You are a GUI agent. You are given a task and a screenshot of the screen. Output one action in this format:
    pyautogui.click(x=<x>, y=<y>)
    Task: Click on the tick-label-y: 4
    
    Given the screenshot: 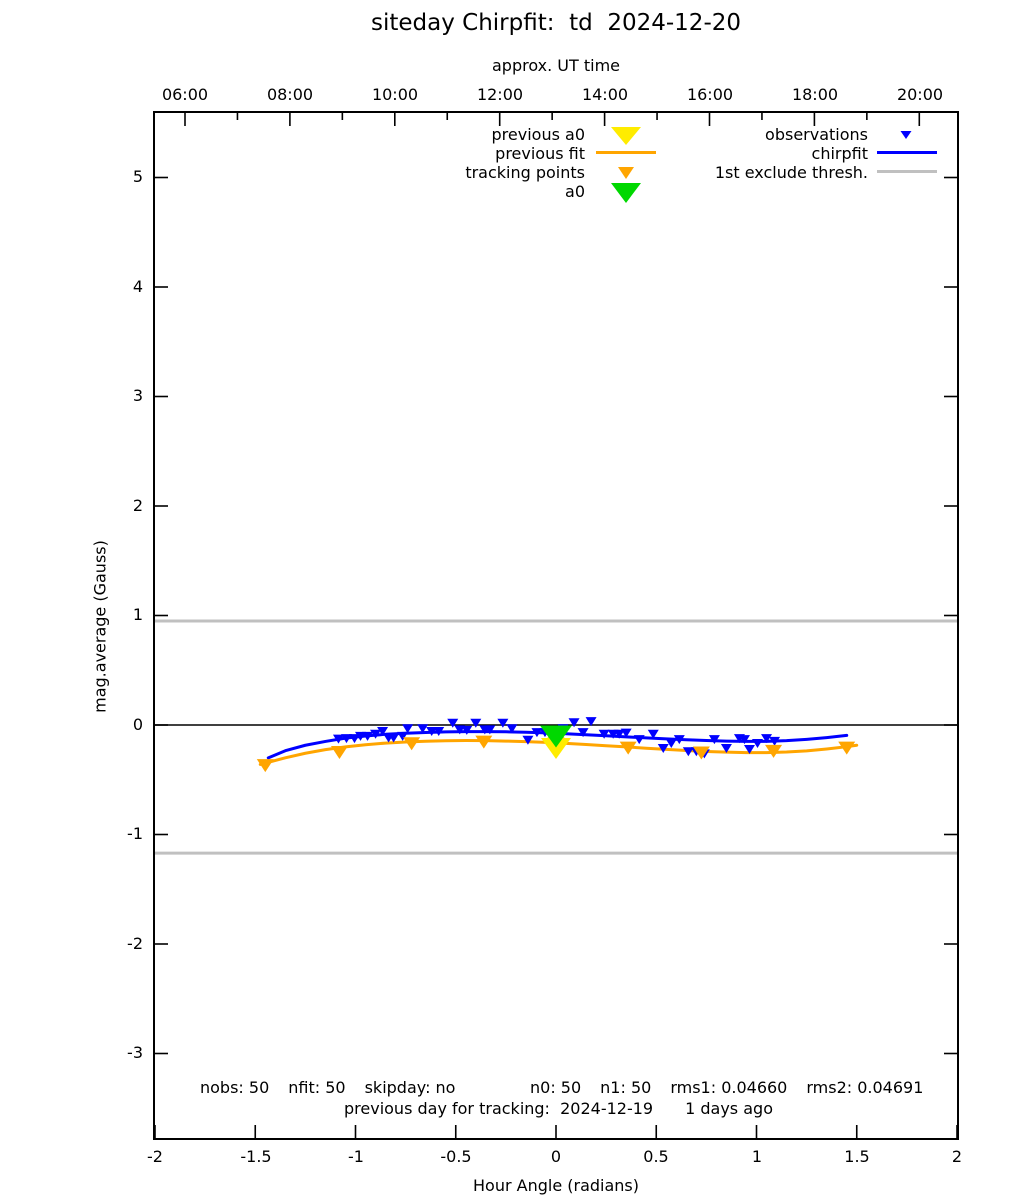 What is the action you would take?
    pyautogui.click(x=137, y=286)
    